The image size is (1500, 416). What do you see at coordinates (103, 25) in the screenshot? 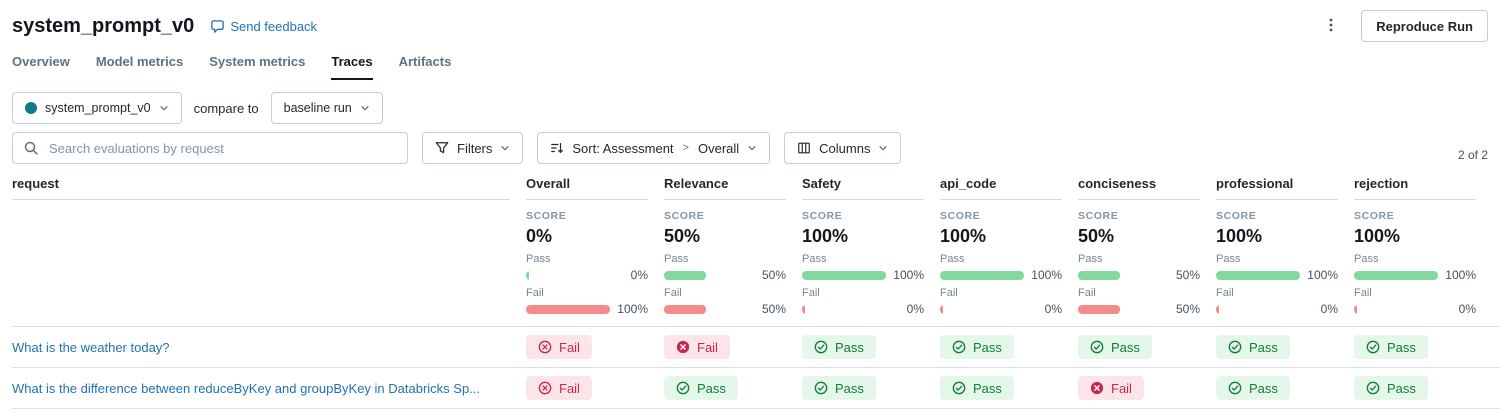
I see `page-title: system_prompt_v0` at bounding box center [103, 25].